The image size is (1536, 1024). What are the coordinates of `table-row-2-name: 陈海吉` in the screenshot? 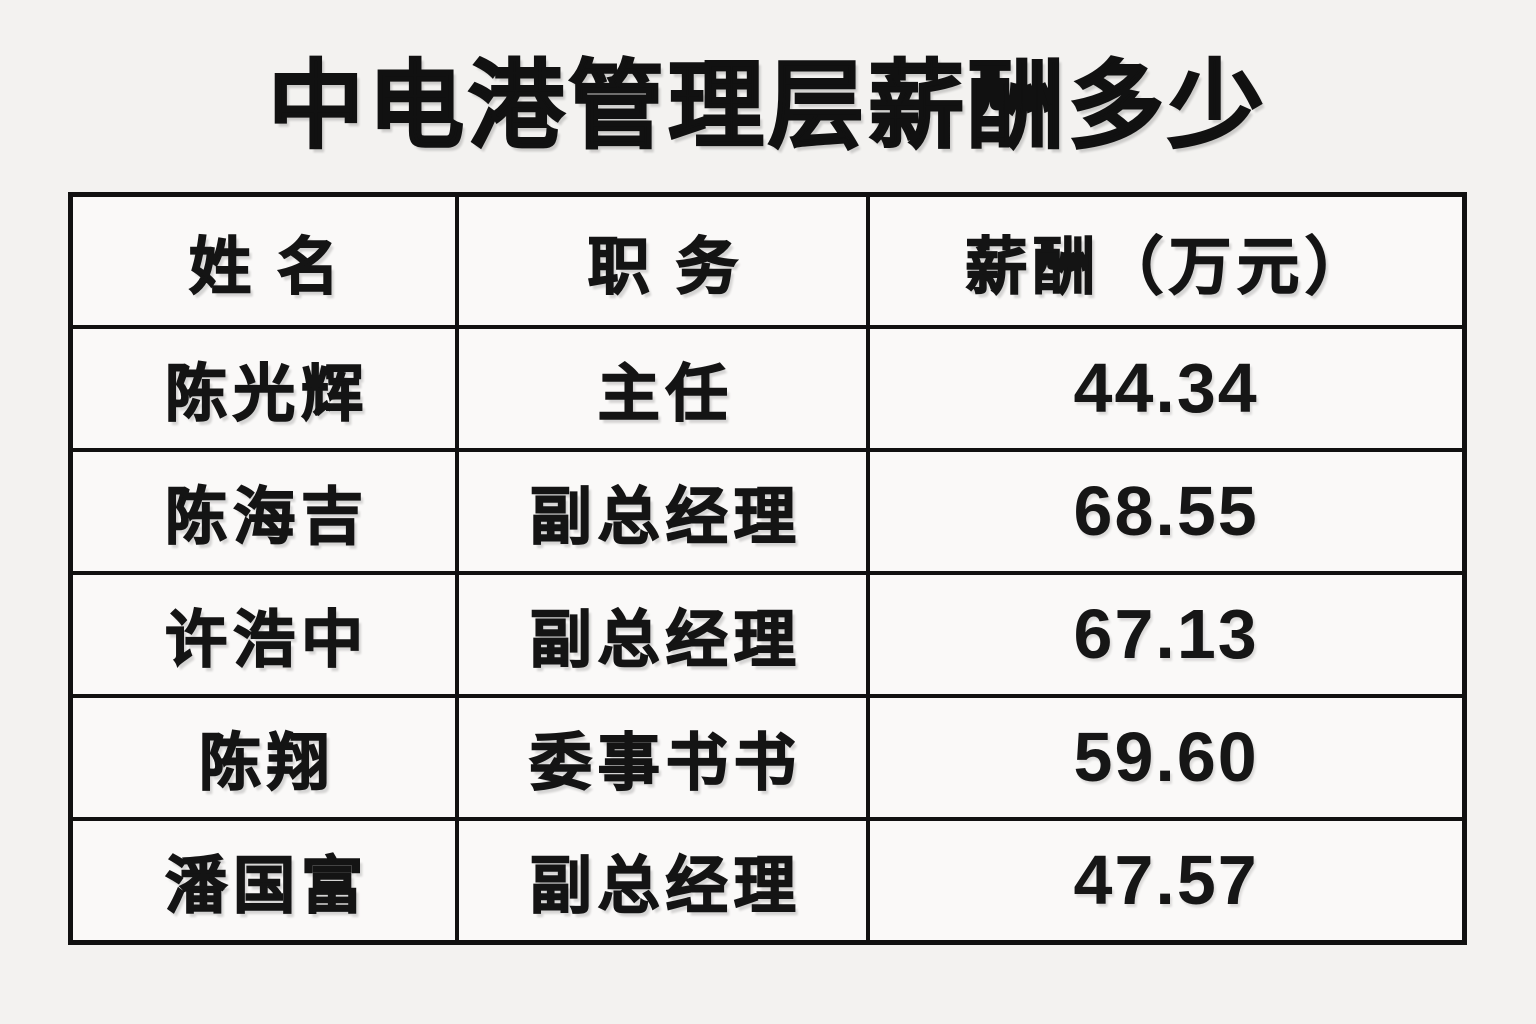 It's located at (264, 511).